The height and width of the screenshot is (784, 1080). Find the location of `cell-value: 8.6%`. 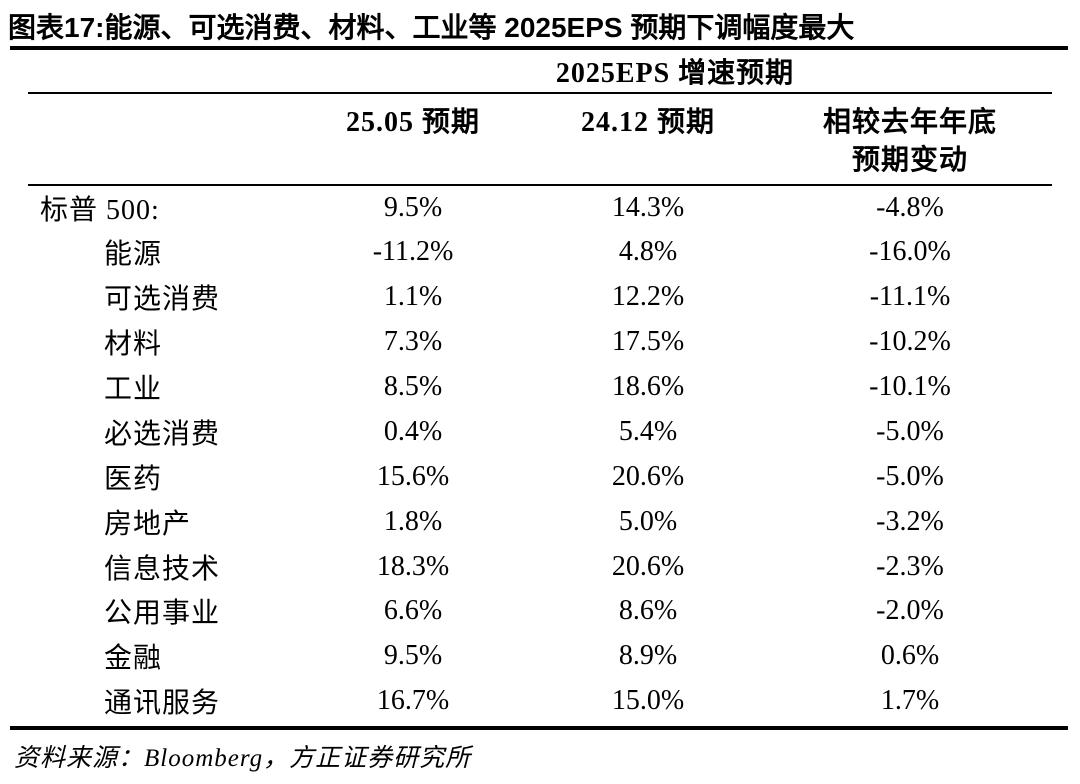

cell-value: 8.6% is located at coordinates (648, 611).